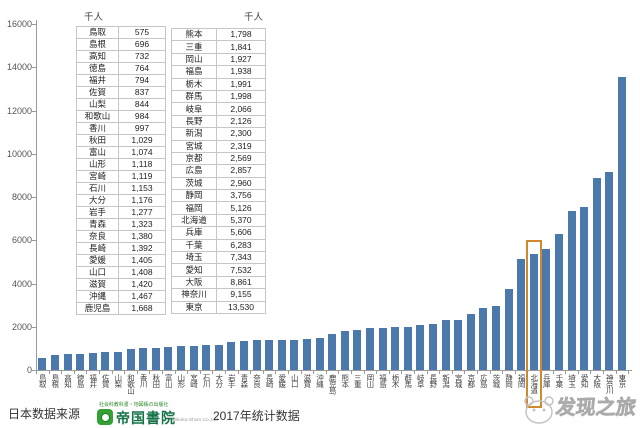  What do you see at coordinates (97, 68) in the screenshot?
I see `prefecture-name-cell: 徳島` at bounding box center [97, 68].